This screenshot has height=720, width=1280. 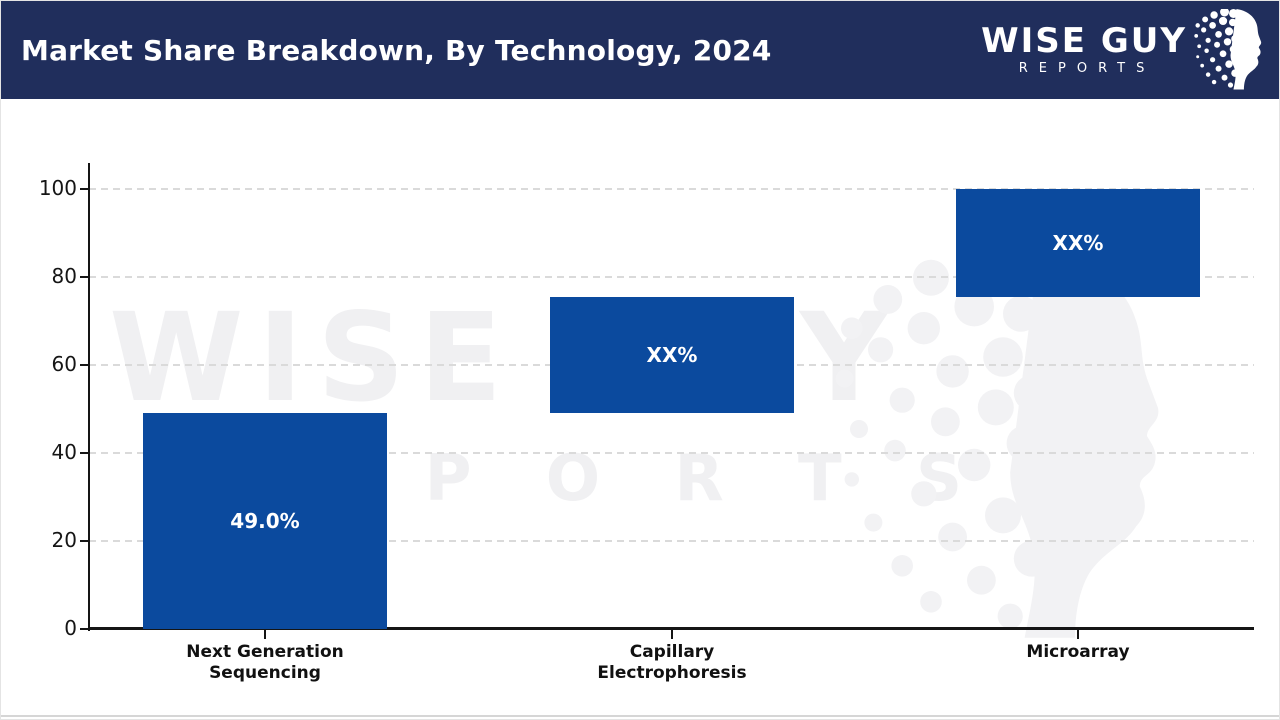 I want to click on y-tick-label: 40, so click(x=64, y=452).